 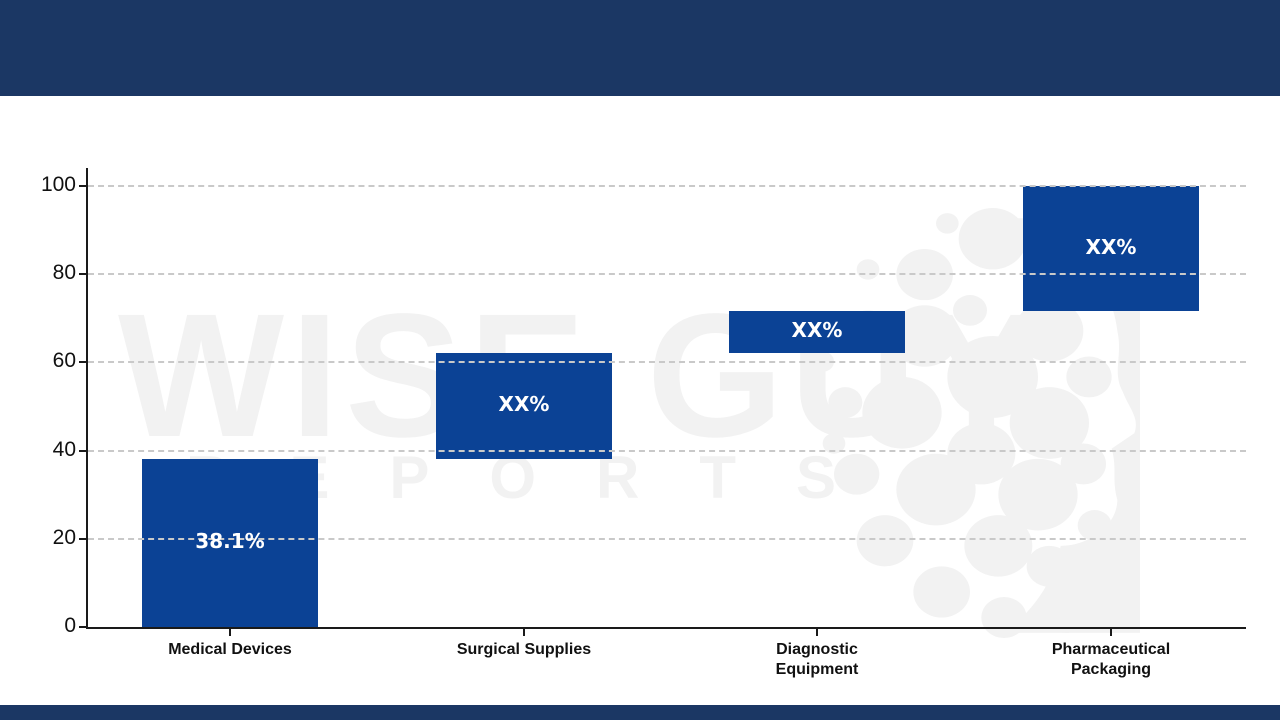 I want to click on header-bar, so click(x=640, y=48).